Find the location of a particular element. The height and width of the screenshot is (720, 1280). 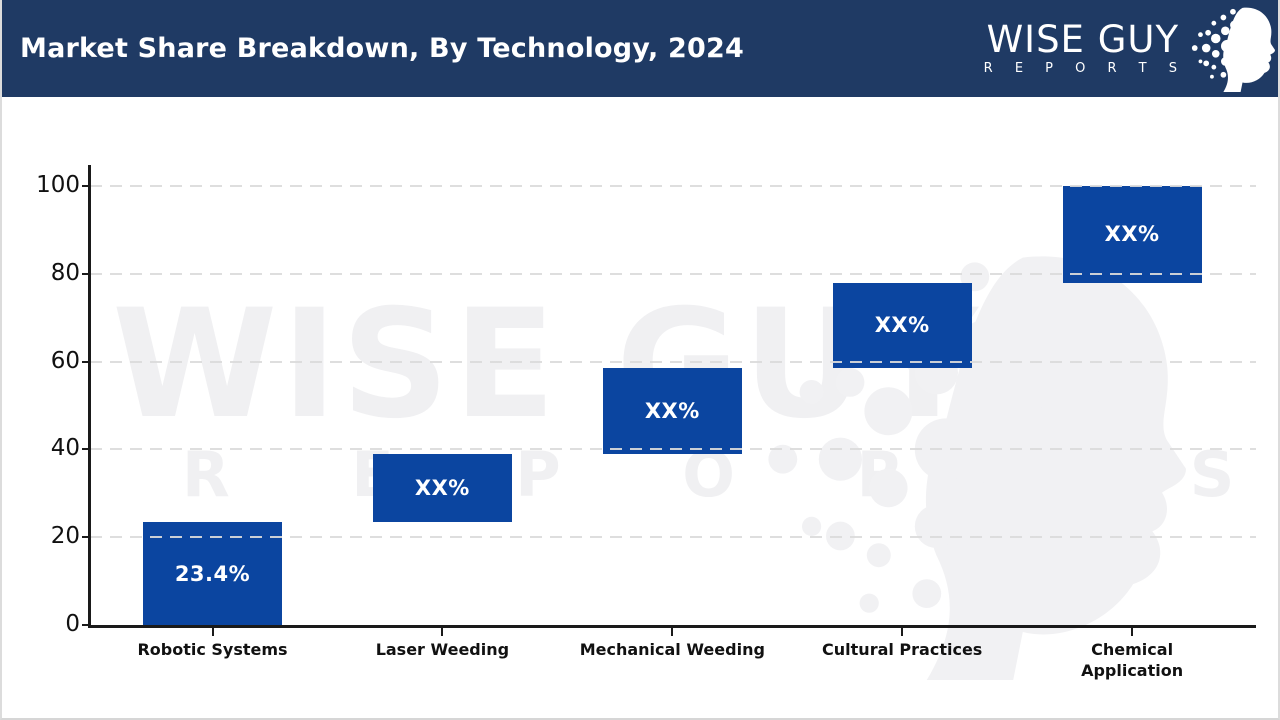

bar-laser-weeding: XX% is located at coordinates (442, 488).